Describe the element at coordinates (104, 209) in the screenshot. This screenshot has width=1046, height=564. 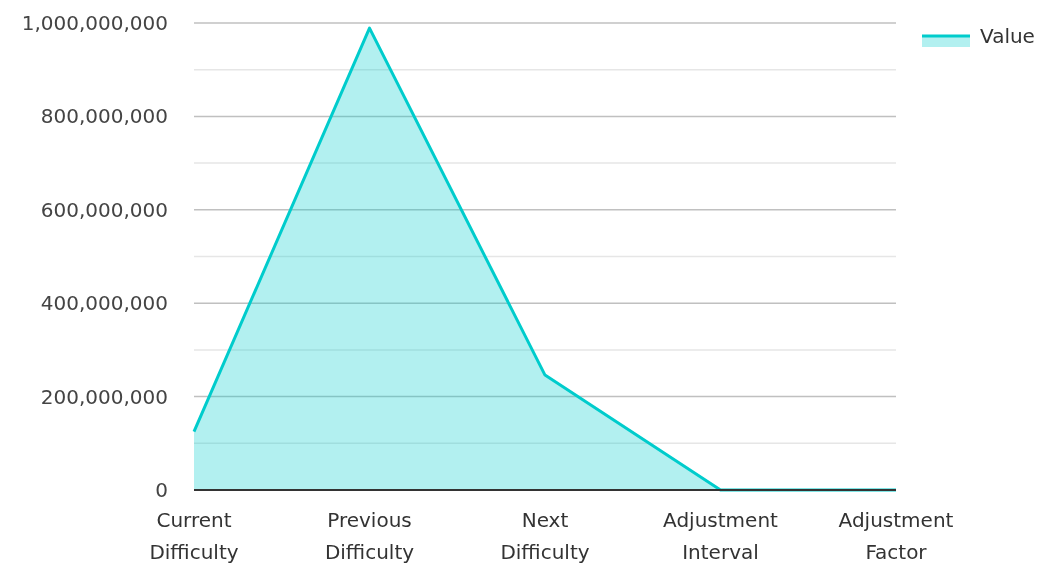
I see `y-tick-label: 600,000,000` at that location.